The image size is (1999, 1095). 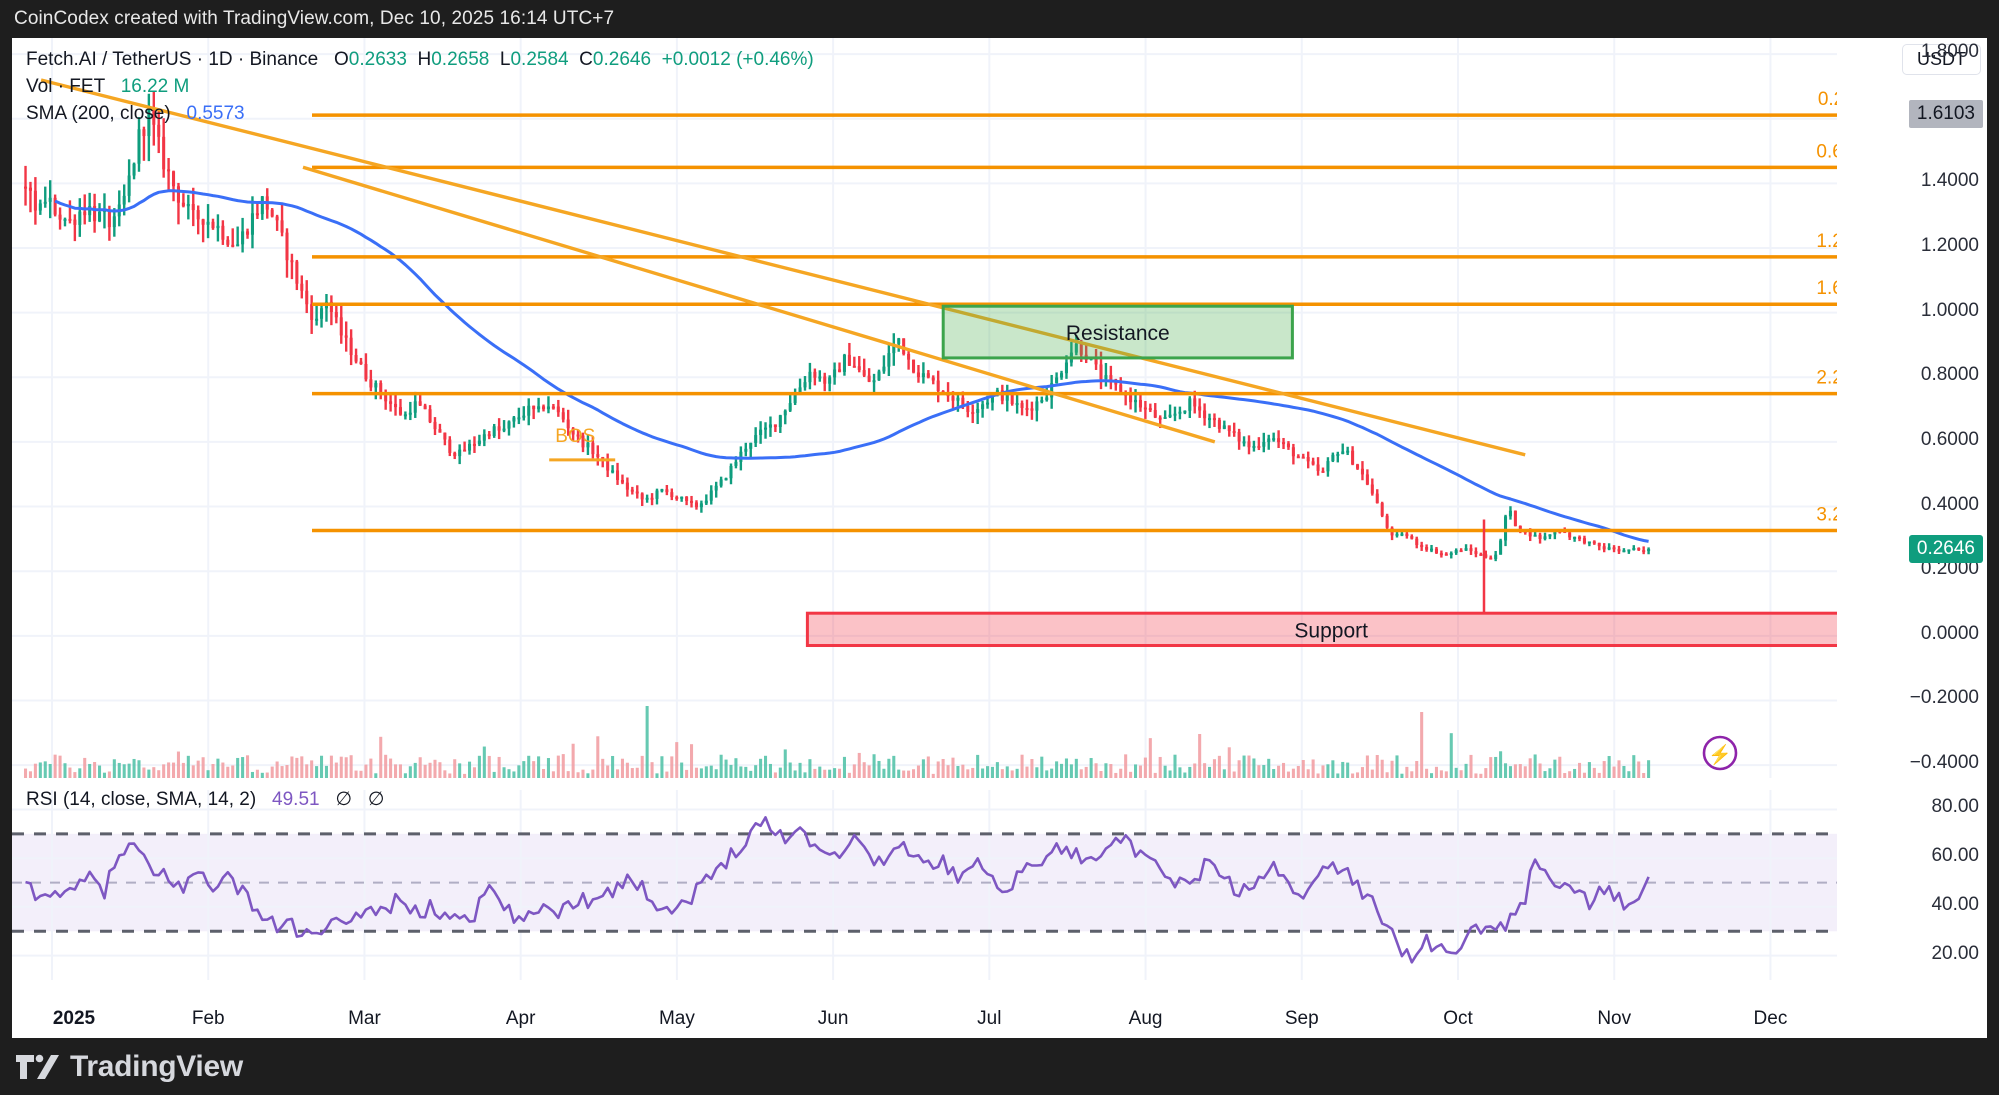 I want to click on support-zone: Support, so click(x=1331, y=629).